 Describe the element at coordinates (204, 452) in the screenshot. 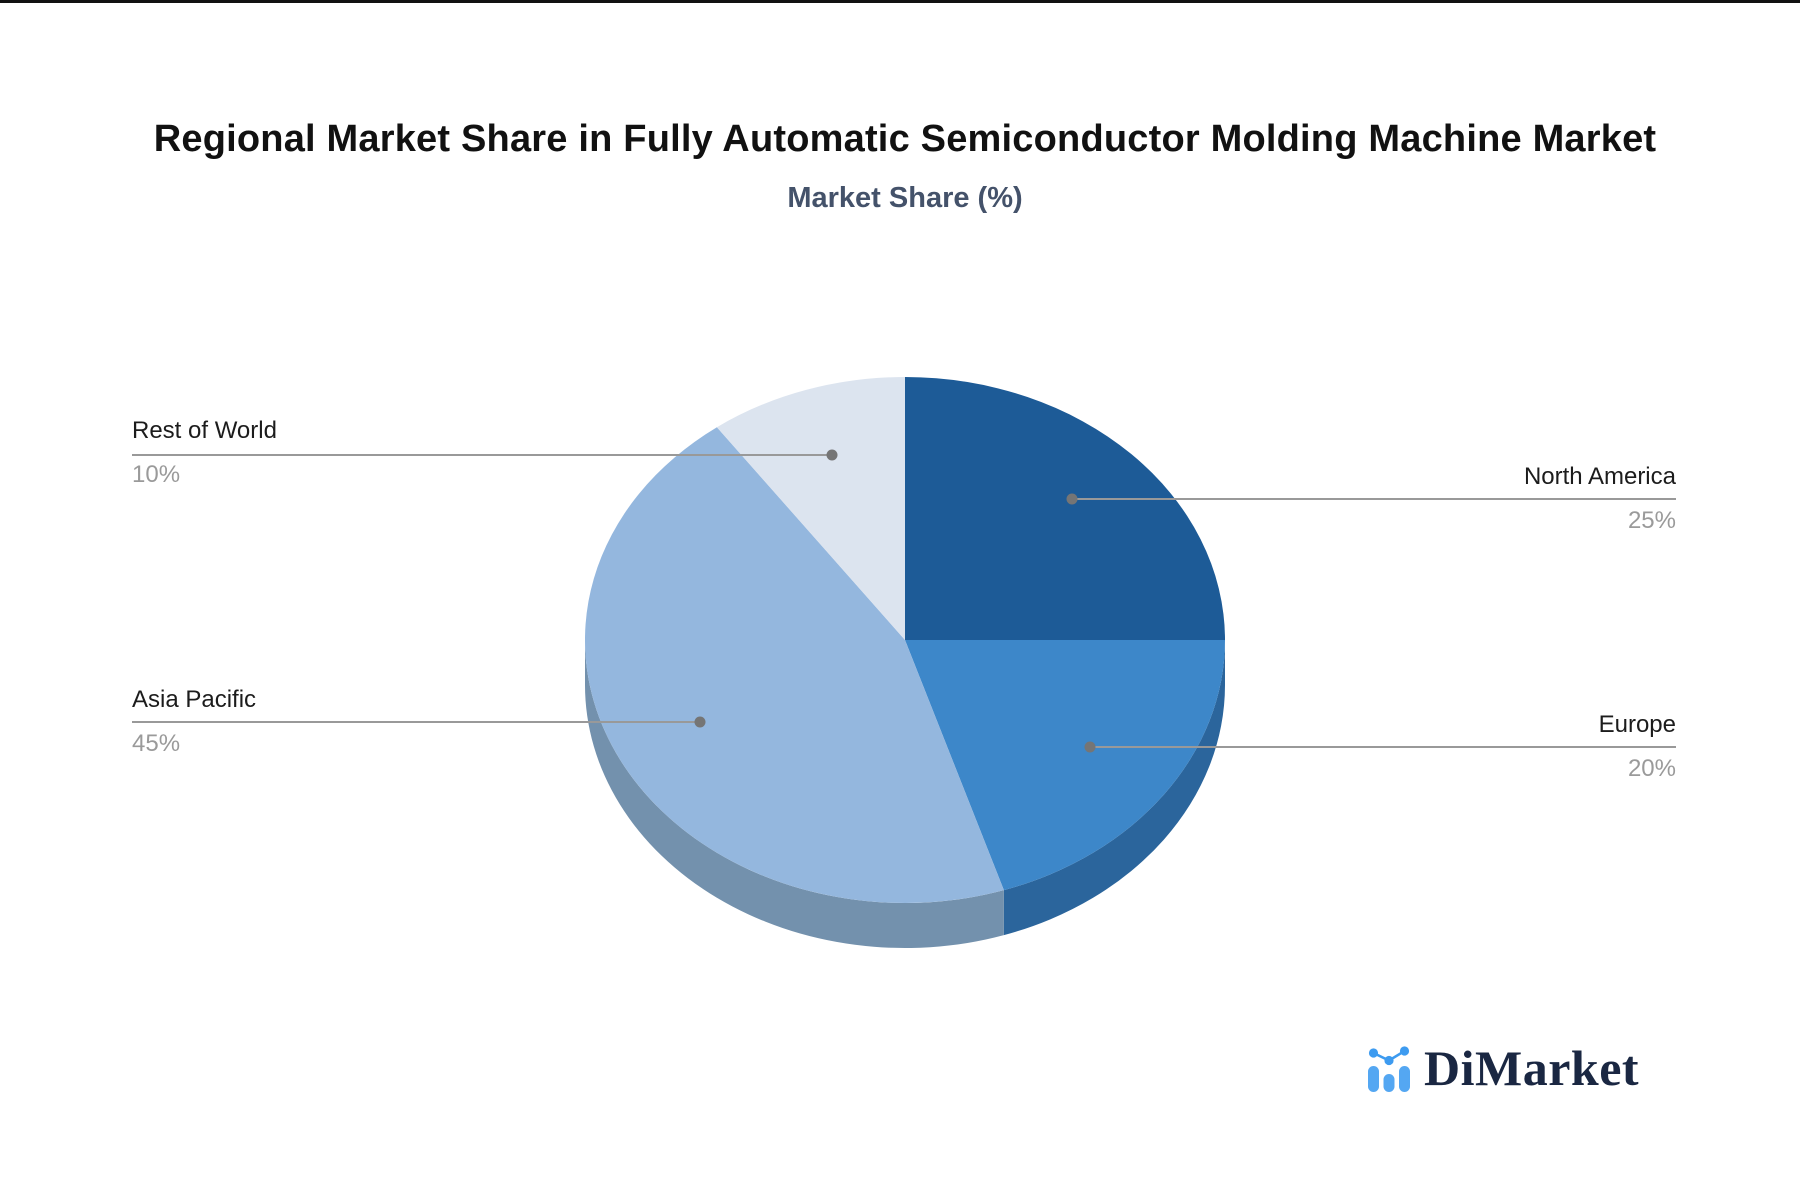

I see `callout-rest-of-world: Rest of World 10%` at that location.